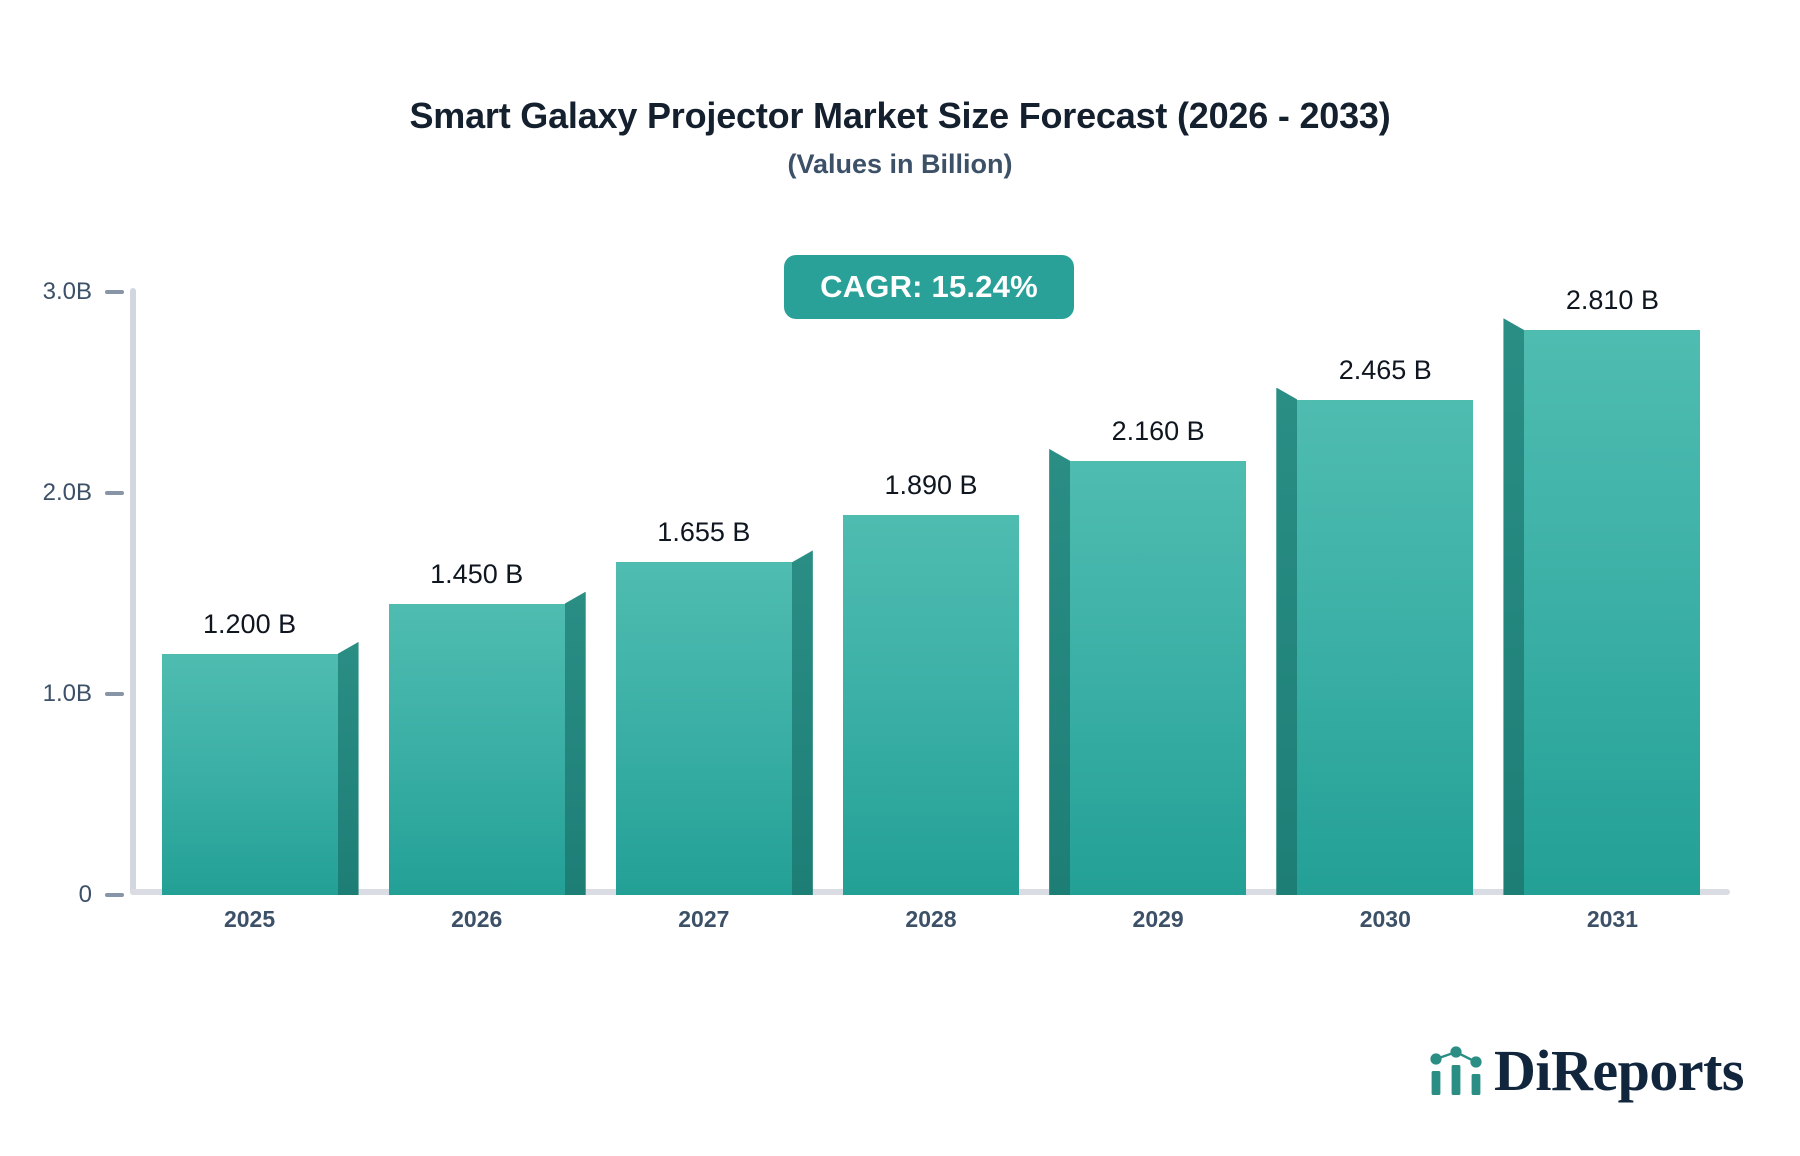  I want to click on x-axis-label: 2029, so click(1158, 919).